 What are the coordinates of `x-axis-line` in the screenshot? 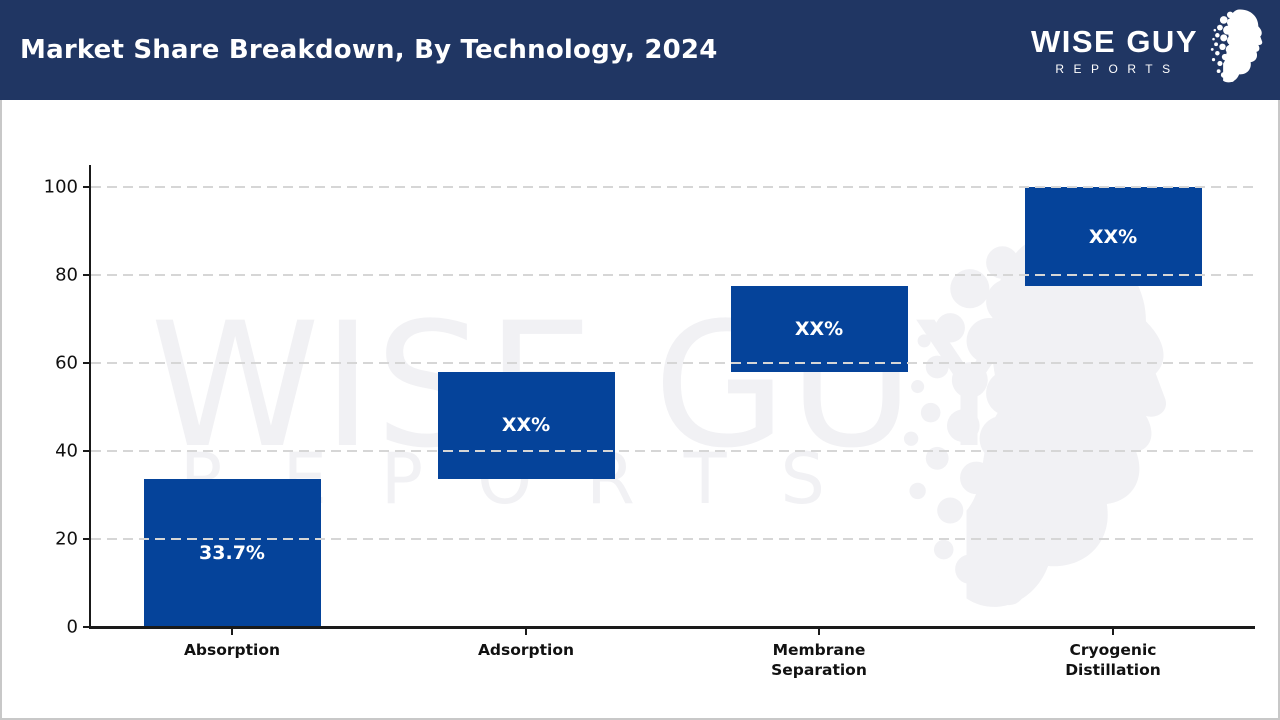 It's located at (672, 627).